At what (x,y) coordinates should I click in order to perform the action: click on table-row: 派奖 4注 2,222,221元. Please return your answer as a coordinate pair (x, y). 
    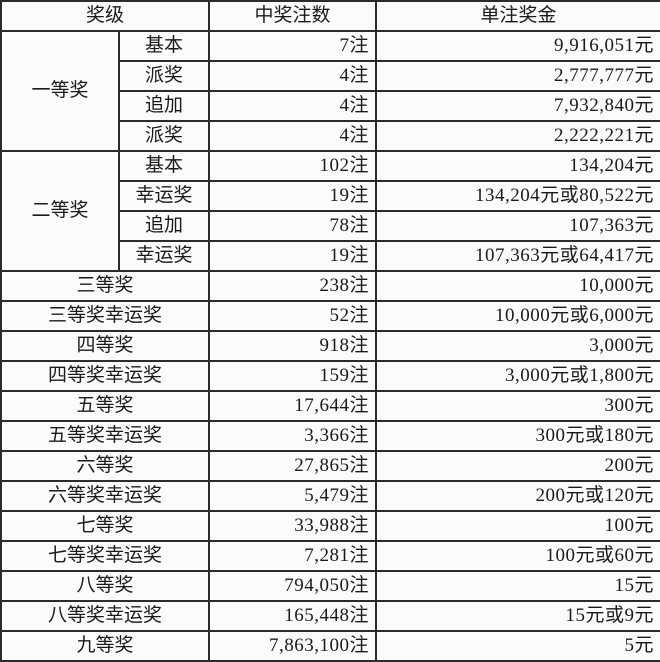
    Looking at the image, I should click on (330, 136).